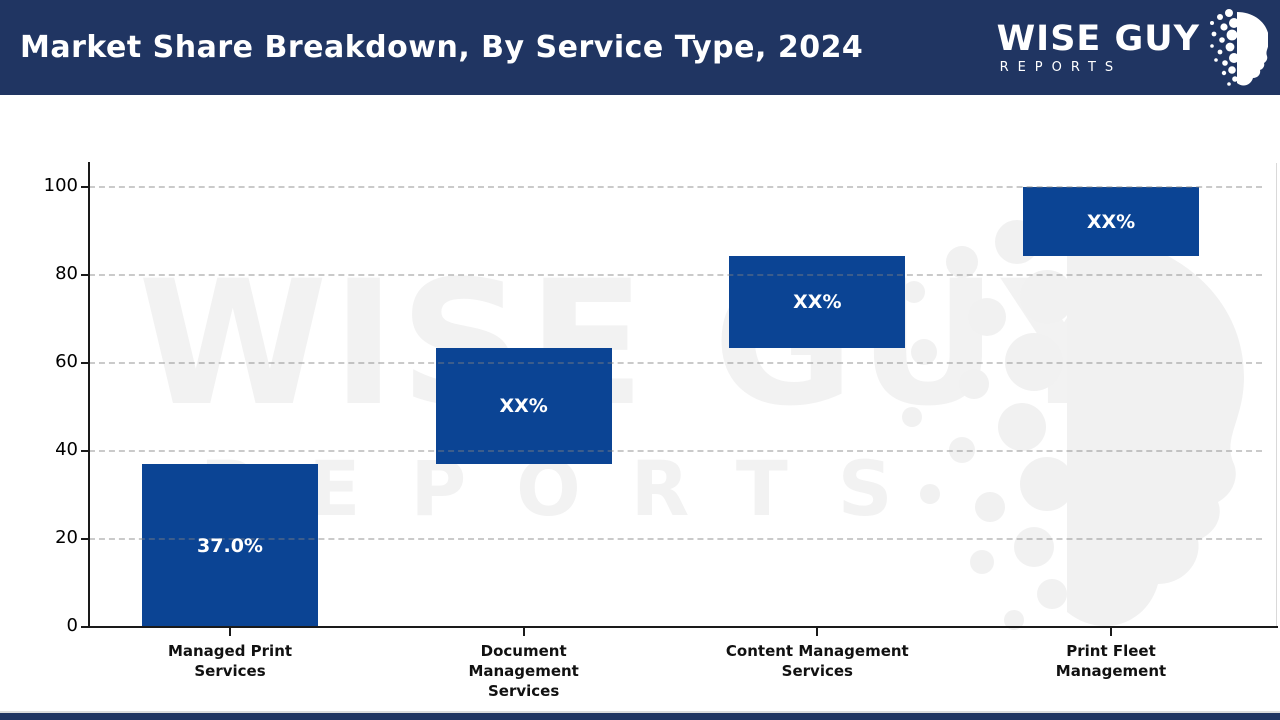 Image resolution: width=1280 pixels, height=720 pixels. What do you see at coordinates (523, 671) in the screenshot?
I see `x-category-label: Document Management Services` at bounding box center [523, 671].